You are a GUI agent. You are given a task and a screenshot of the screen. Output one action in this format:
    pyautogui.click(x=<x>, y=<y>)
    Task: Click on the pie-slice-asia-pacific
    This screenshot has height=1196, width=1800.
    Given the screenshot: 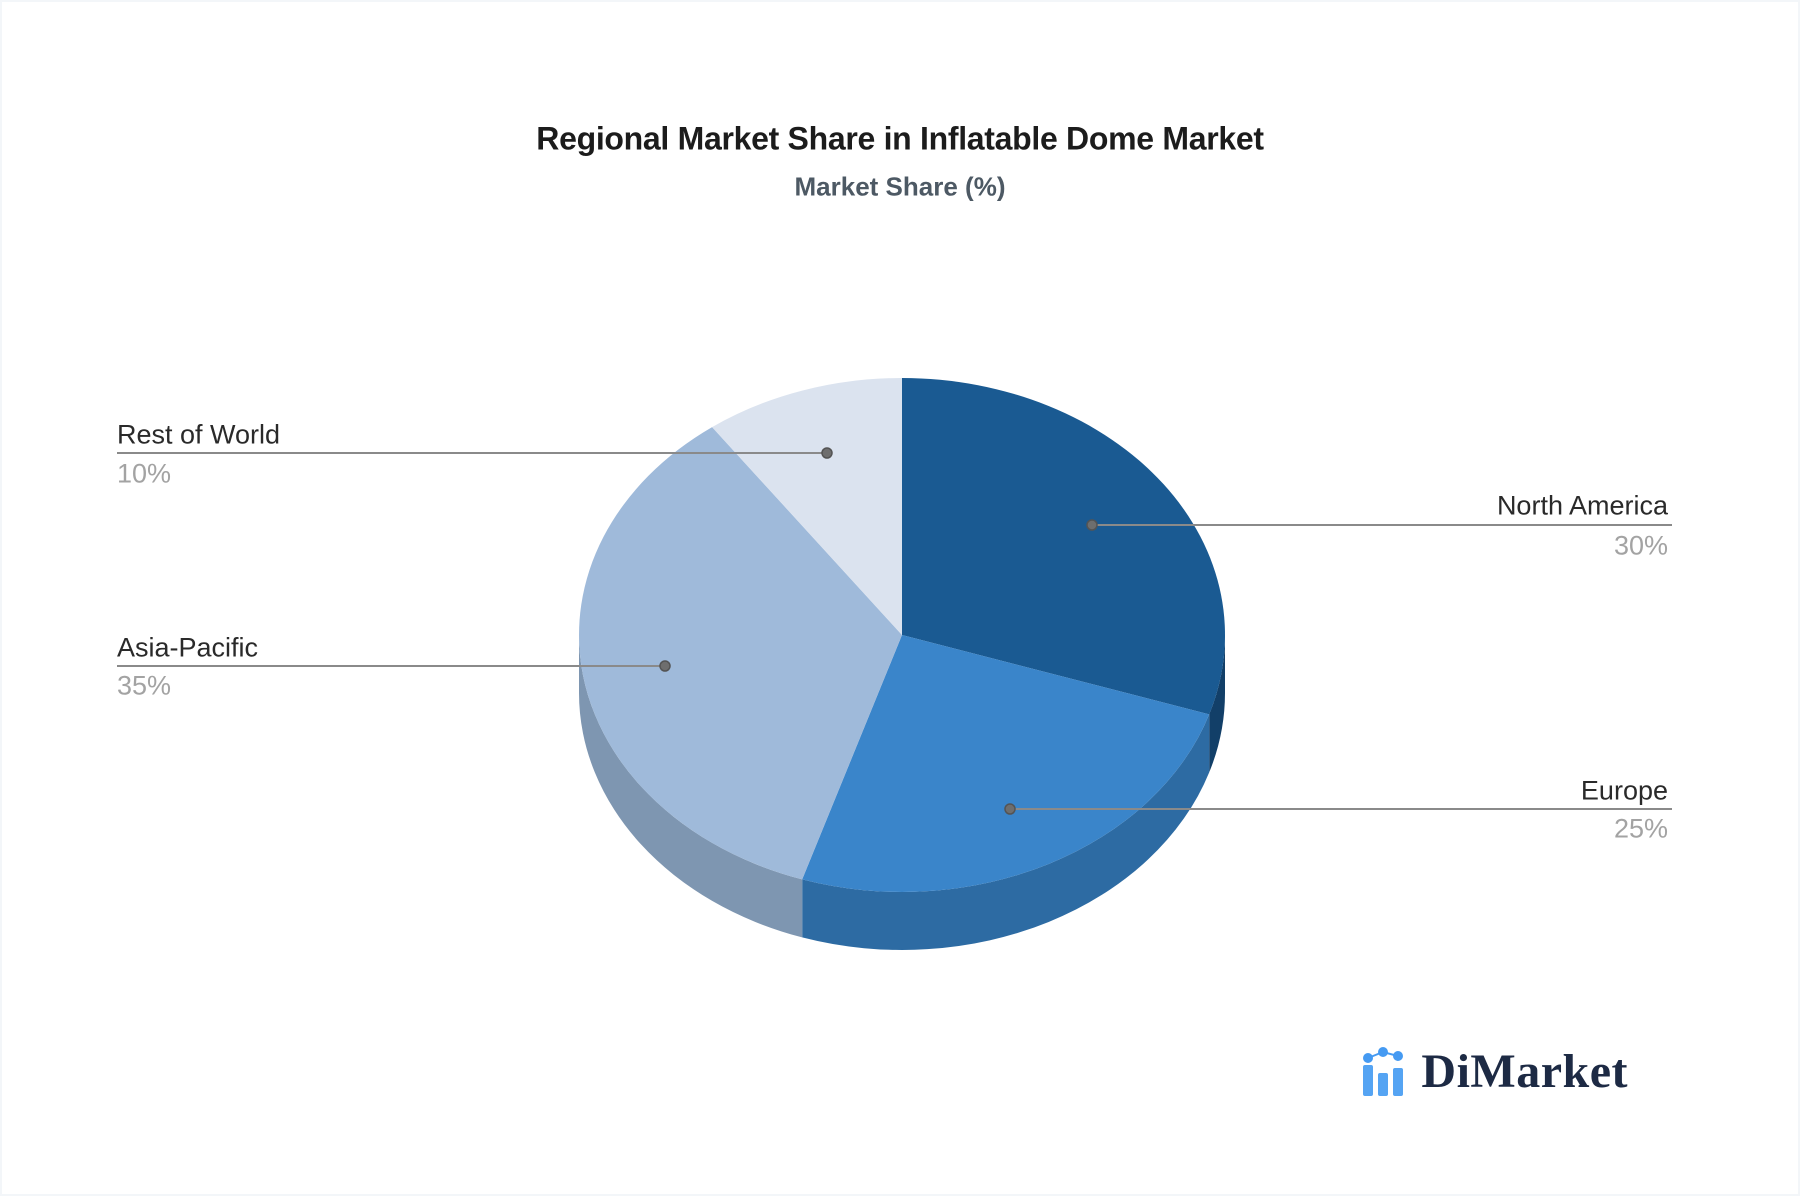 What is the action you would take?
    pyautogui.click(x=740, y=653)
    